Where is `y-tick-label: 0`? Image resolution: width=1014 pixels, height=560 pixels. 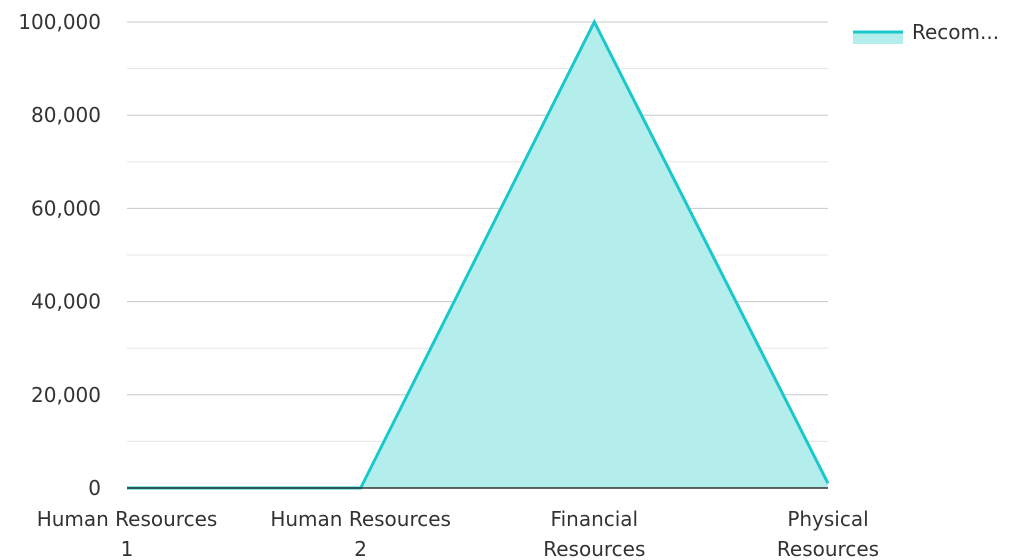 y-tick-label: 0 is located at coordinates (94, 488).